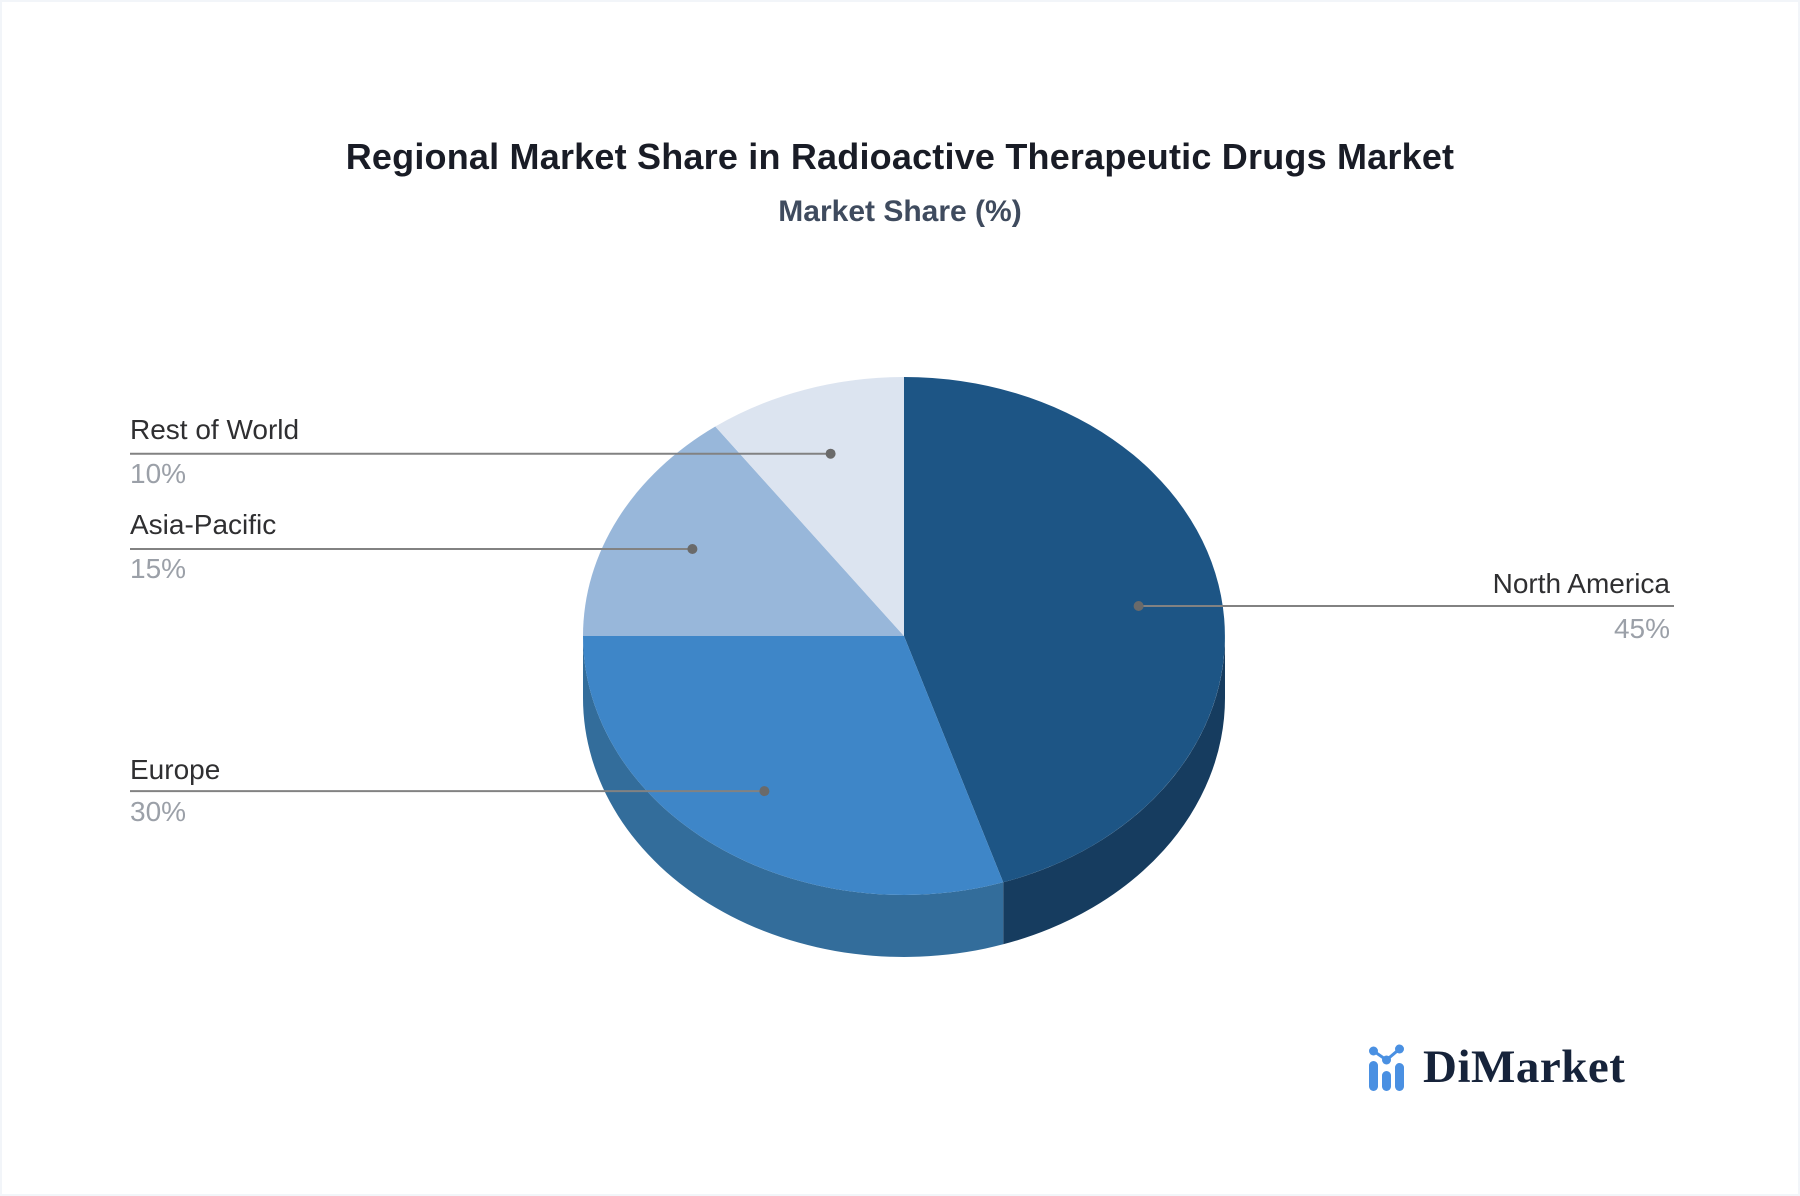 This screenshot has height=1196, width=1800. I want to click on pie-slice-side-europe, so click(793, 796).